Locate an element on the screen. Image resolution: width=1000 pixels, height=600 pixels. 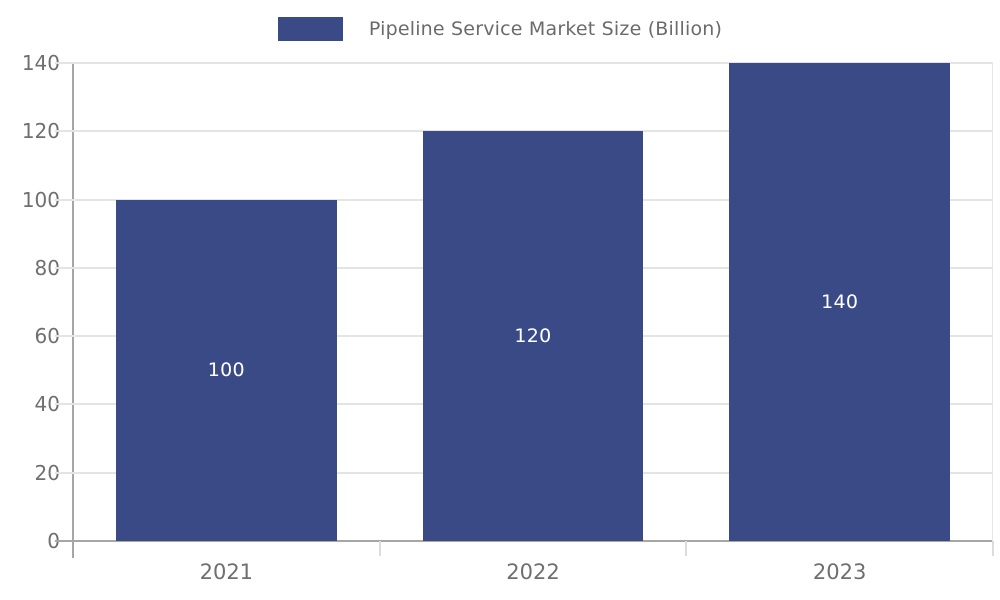
y-axis-line is located at coordinates (73, 310).